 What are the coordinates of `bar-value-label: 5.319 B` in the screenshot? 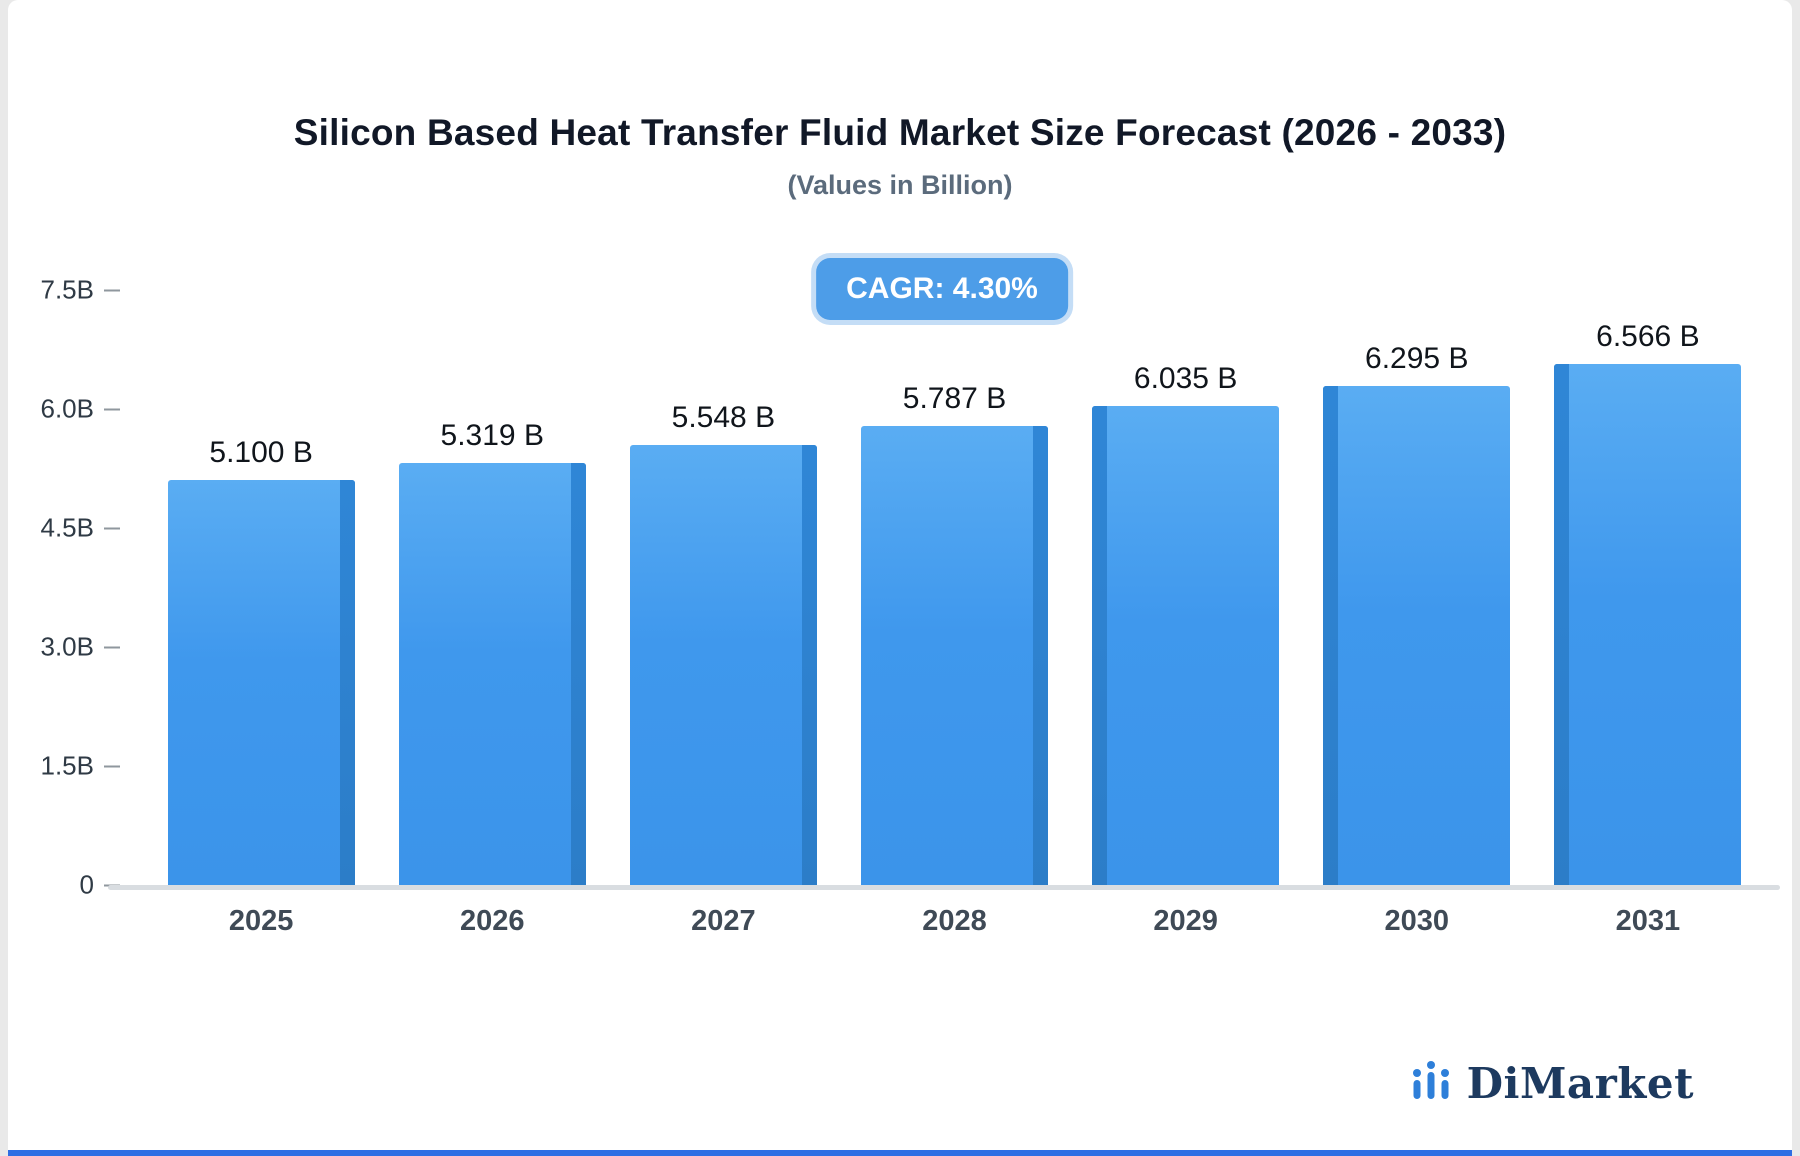 It's located at (492, 436).